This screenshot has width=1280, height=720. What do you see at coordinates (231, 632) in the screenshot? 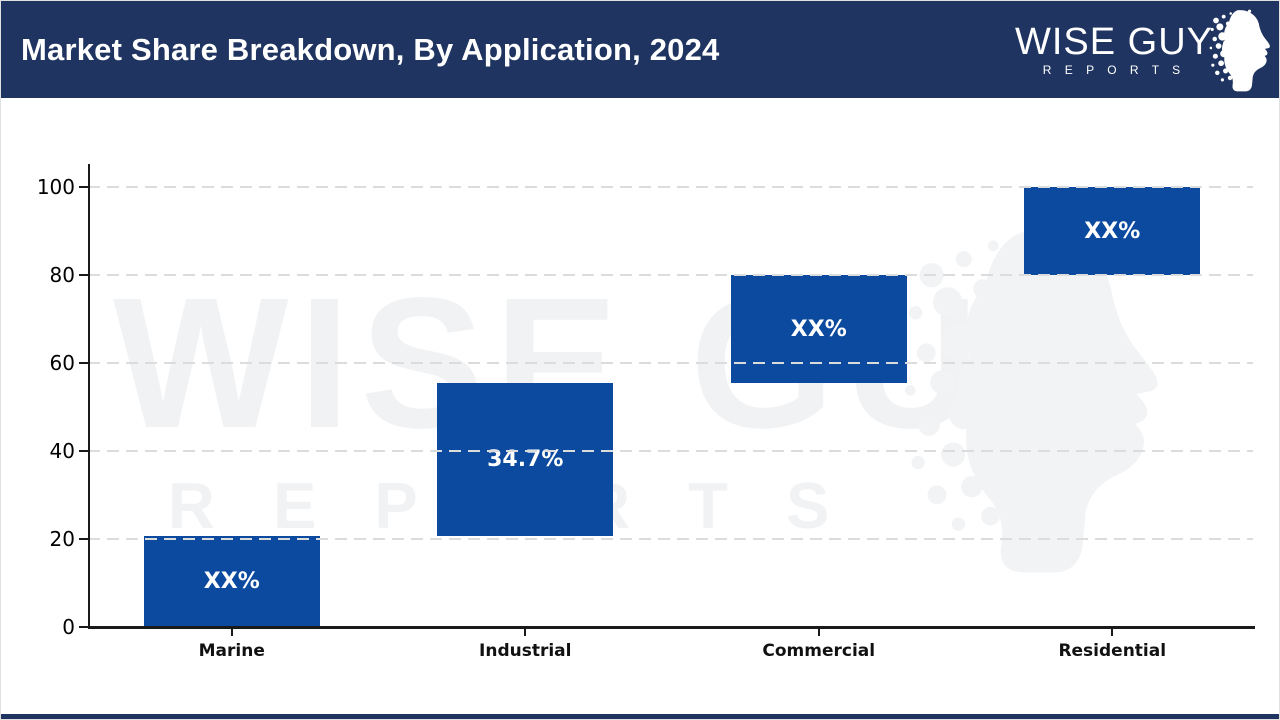
I see `x-tick-marine` at bounding box center [231, 632].